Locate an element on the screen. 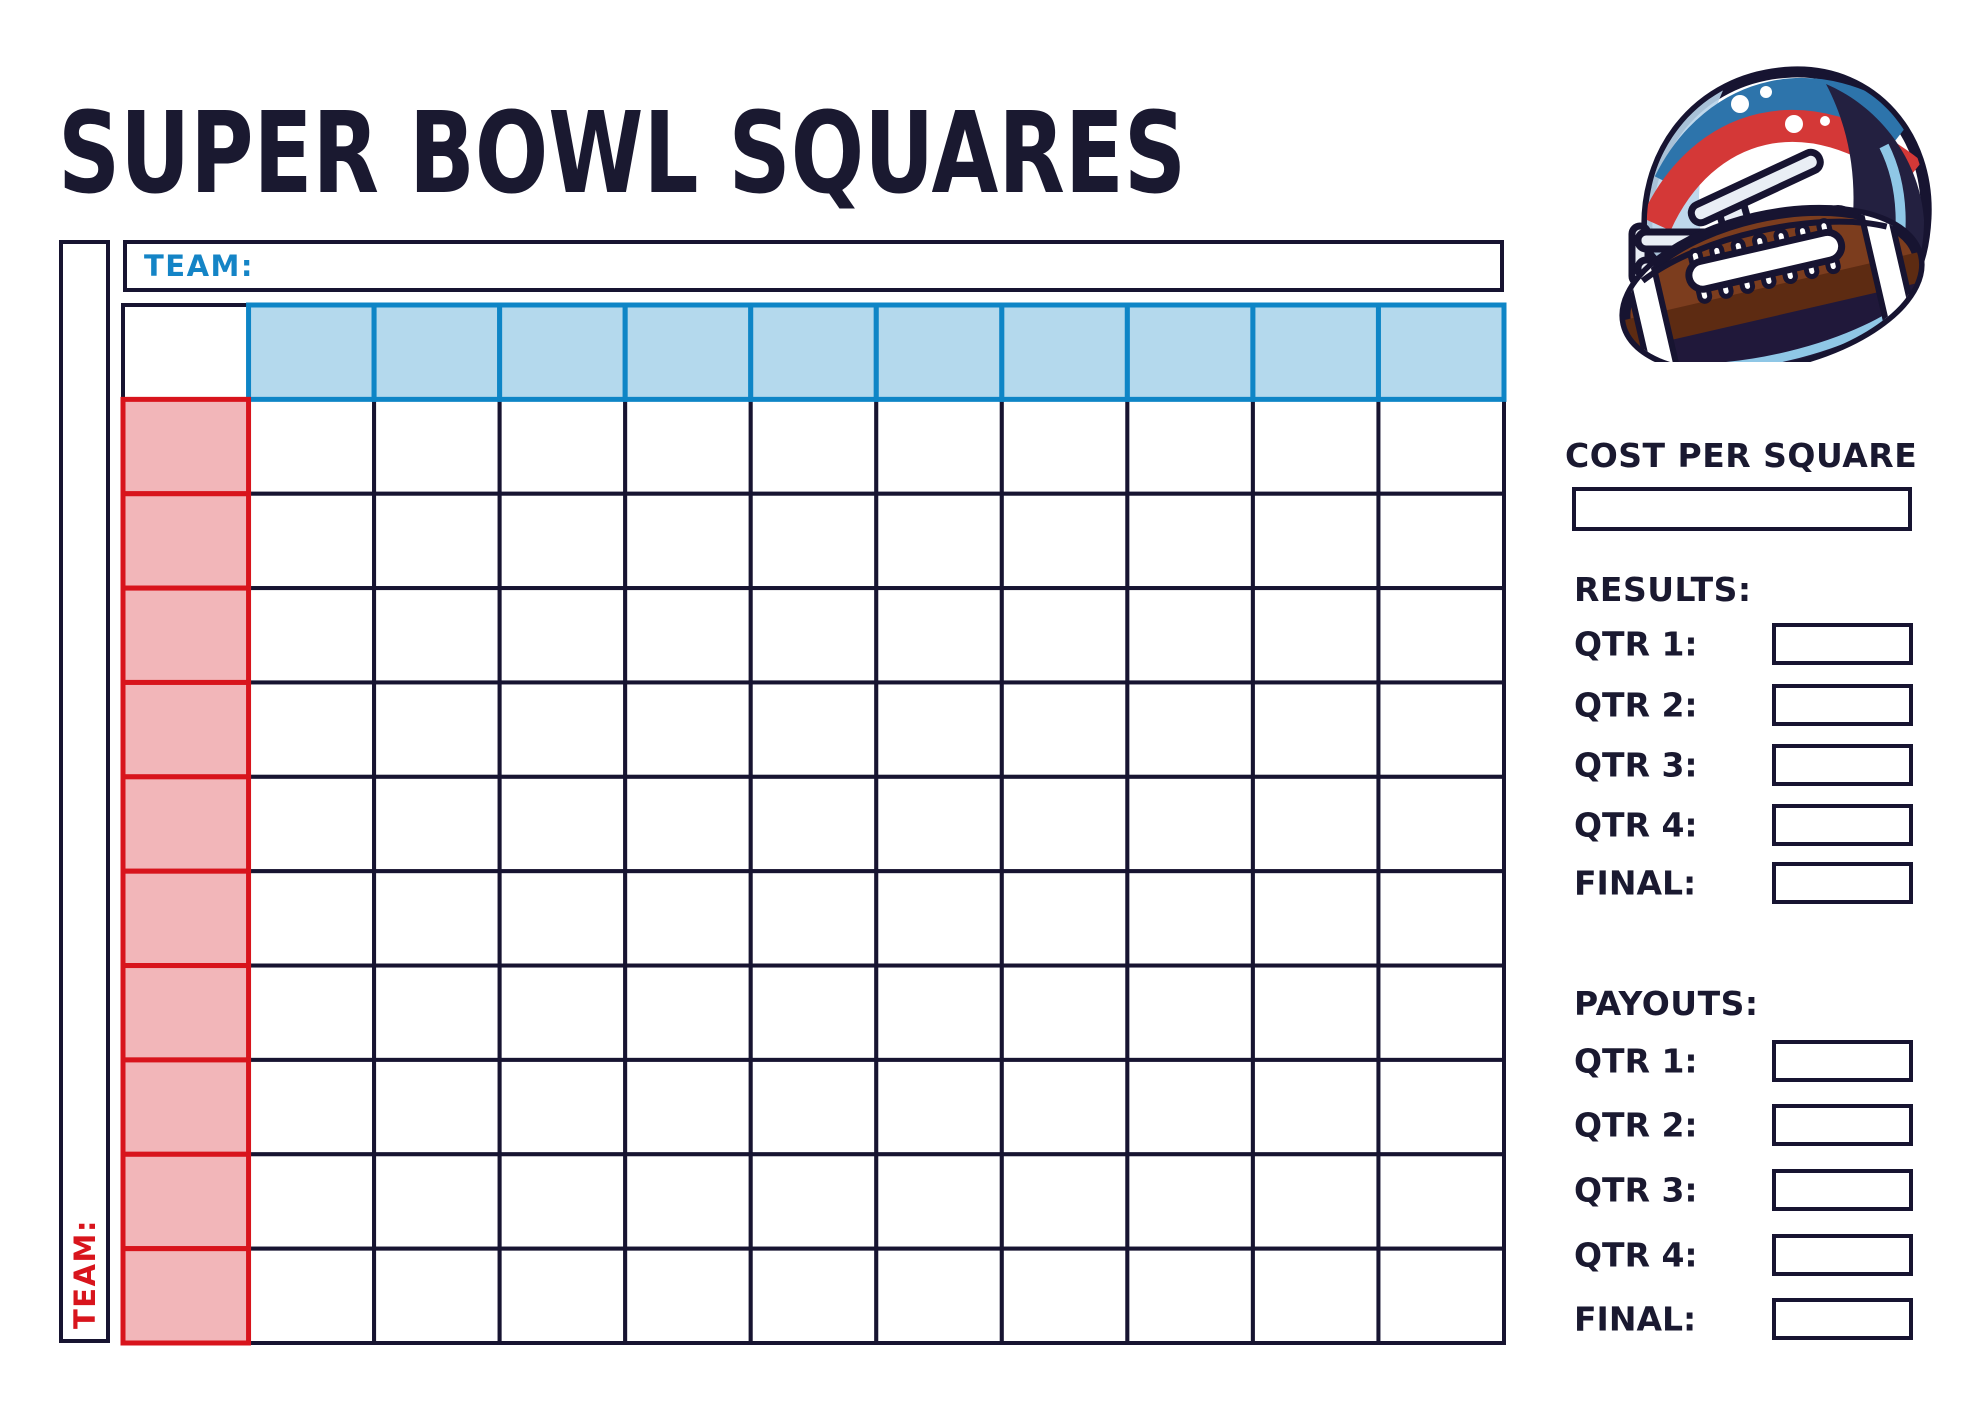 This screenshot has height=1424, width=1968. payouts-final-field is located at coordinates (1842, 1319).